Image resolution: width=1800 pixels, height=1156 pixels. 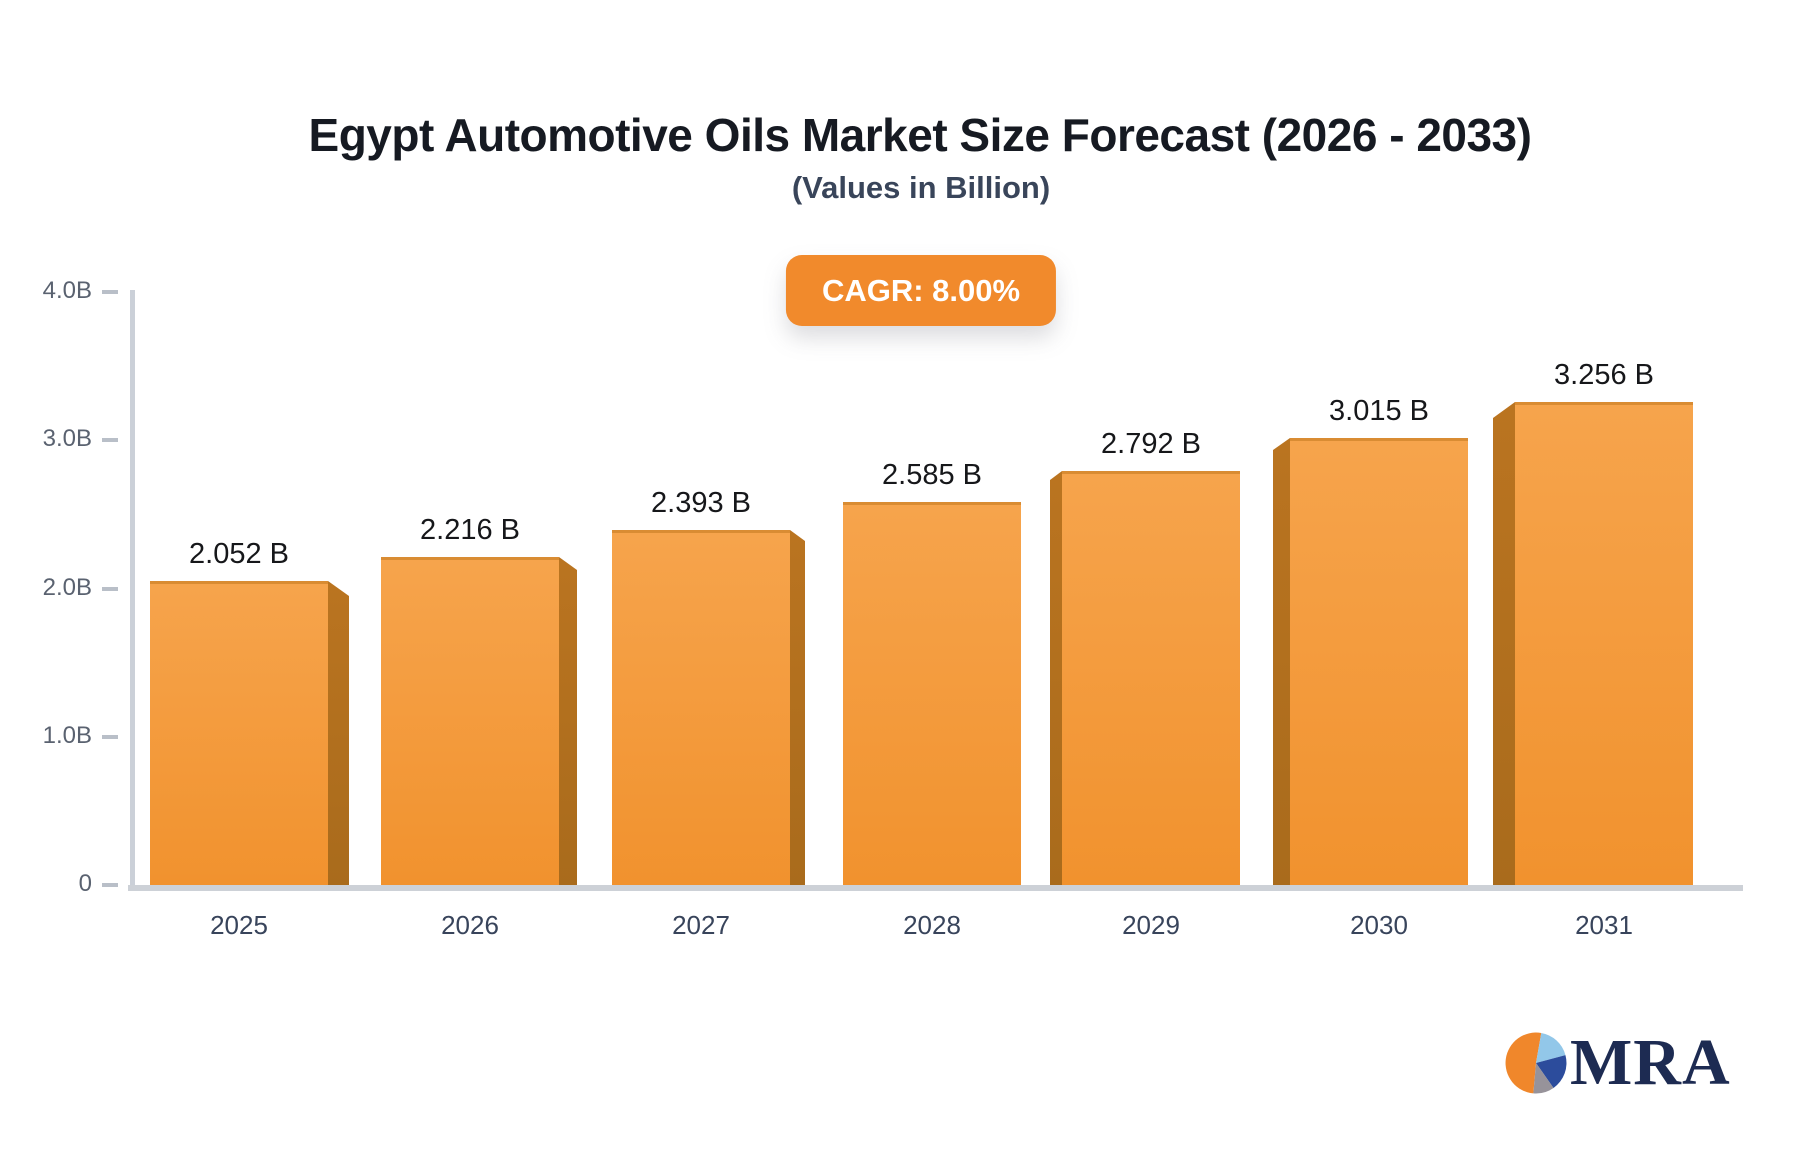 I want to click on bar-value-label: 2.792 B, so click(x=1151, y=444).